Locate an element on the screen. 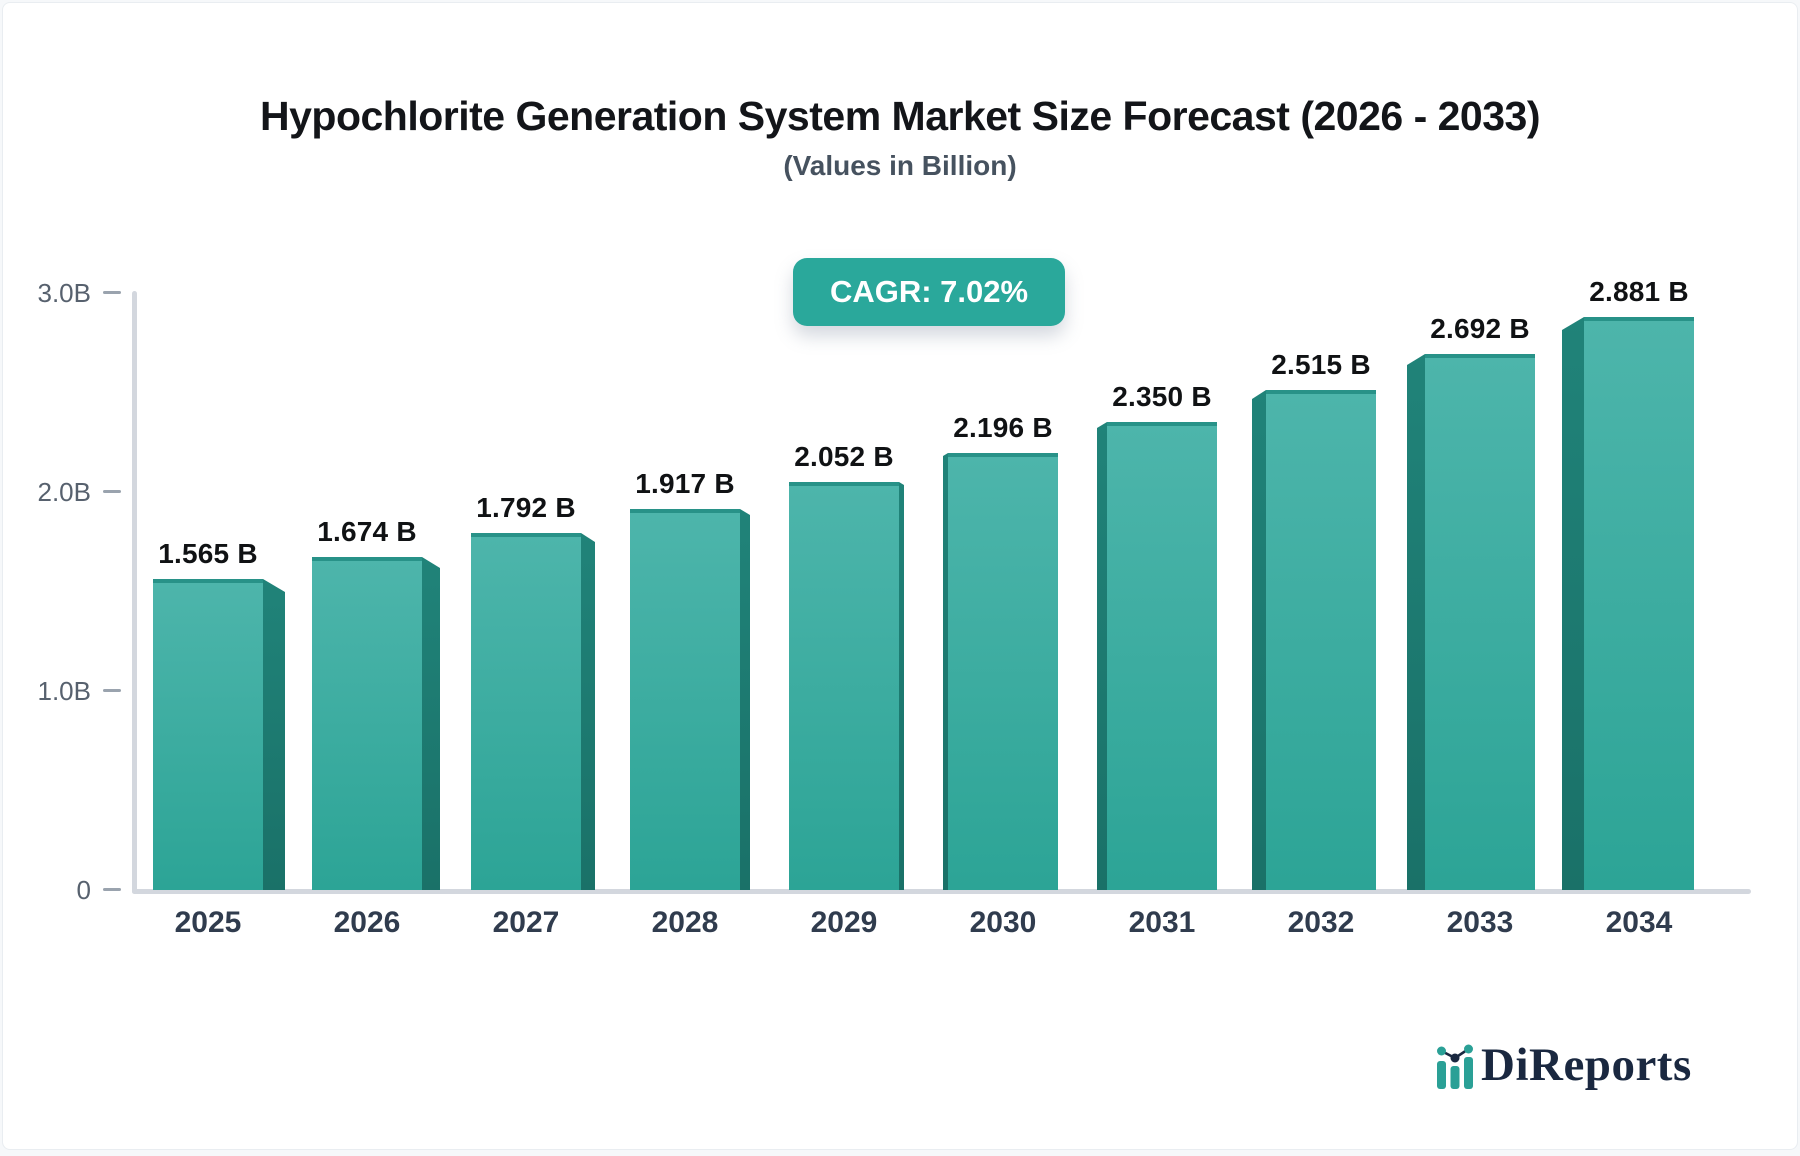  bar-face-2026 is located at coordinates (367, 723).